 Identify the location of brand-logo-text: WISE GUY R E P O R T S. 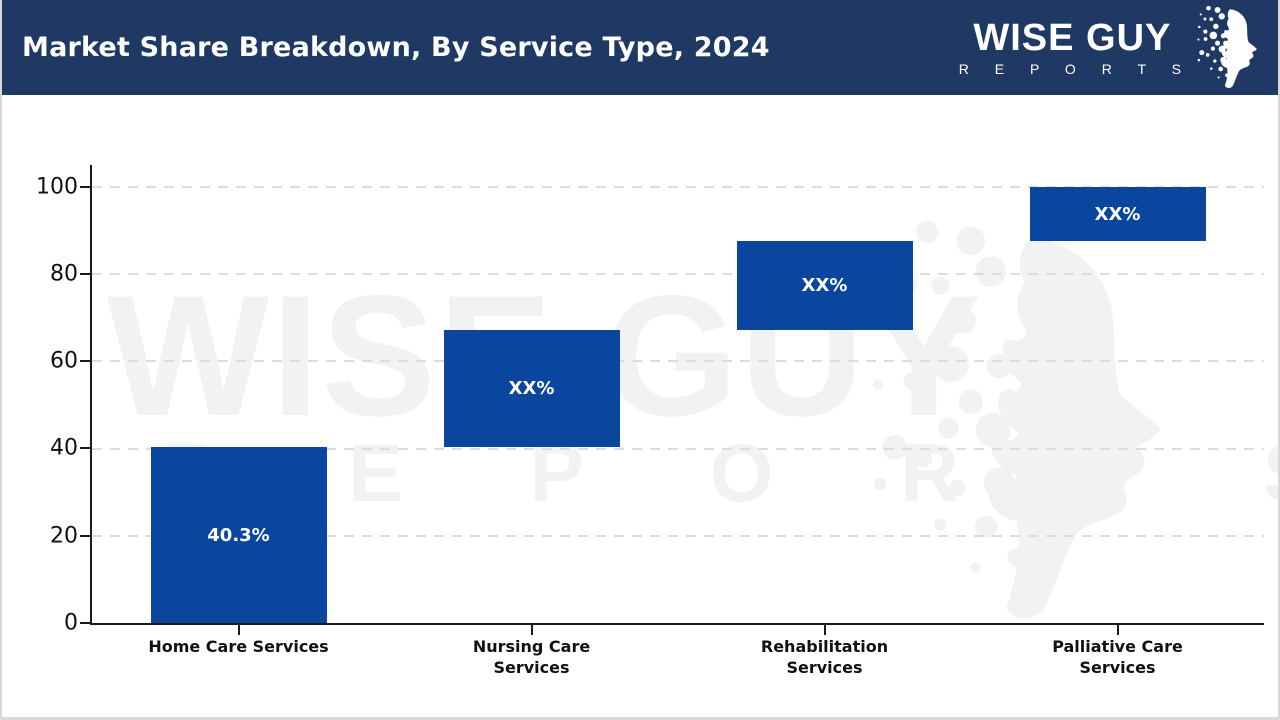
(1072, 47).